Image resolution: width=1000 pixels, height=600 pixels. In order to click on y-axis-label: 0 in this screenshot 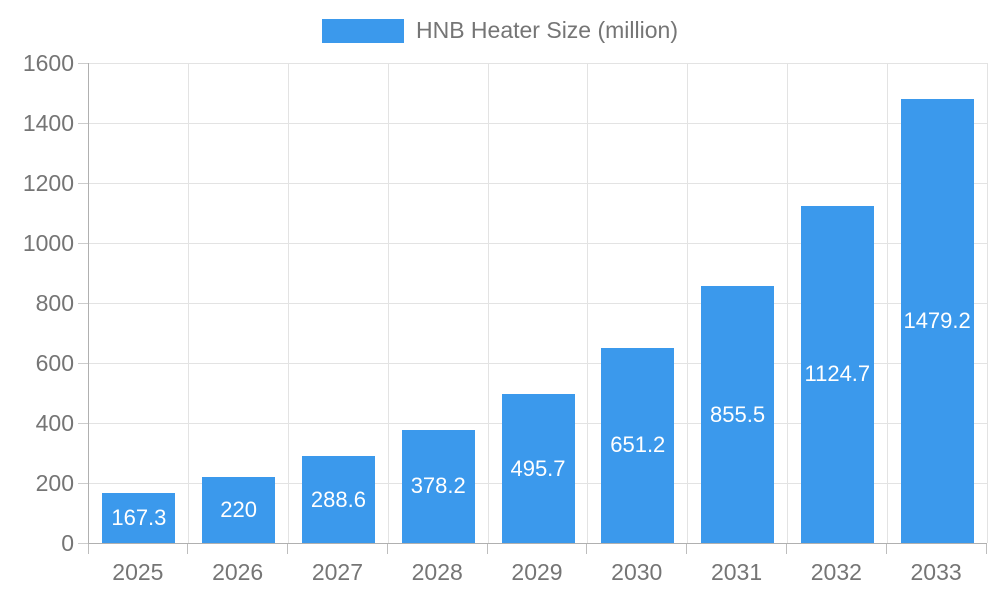, I will do `click(67, 543)`.